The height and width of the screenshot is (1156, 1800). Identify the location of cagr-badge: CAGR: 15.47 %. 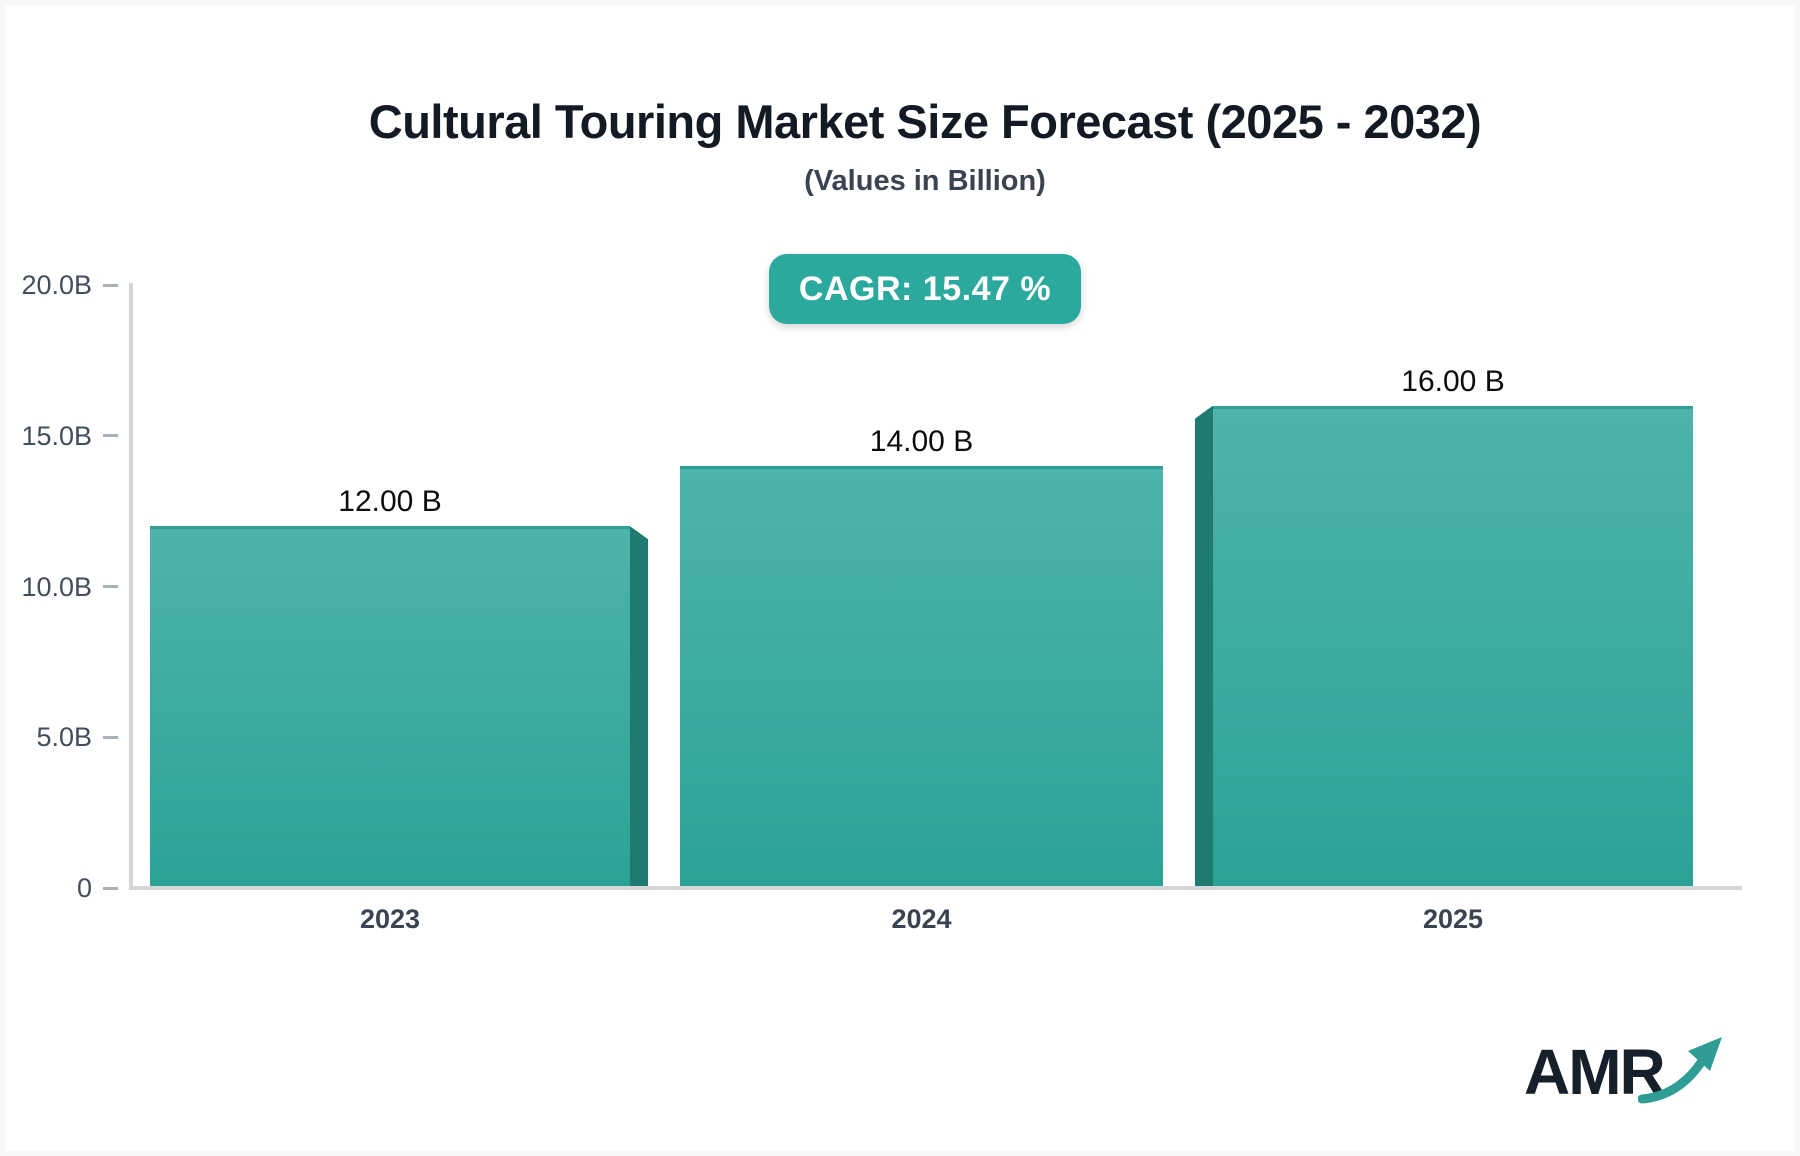
(925, 289).